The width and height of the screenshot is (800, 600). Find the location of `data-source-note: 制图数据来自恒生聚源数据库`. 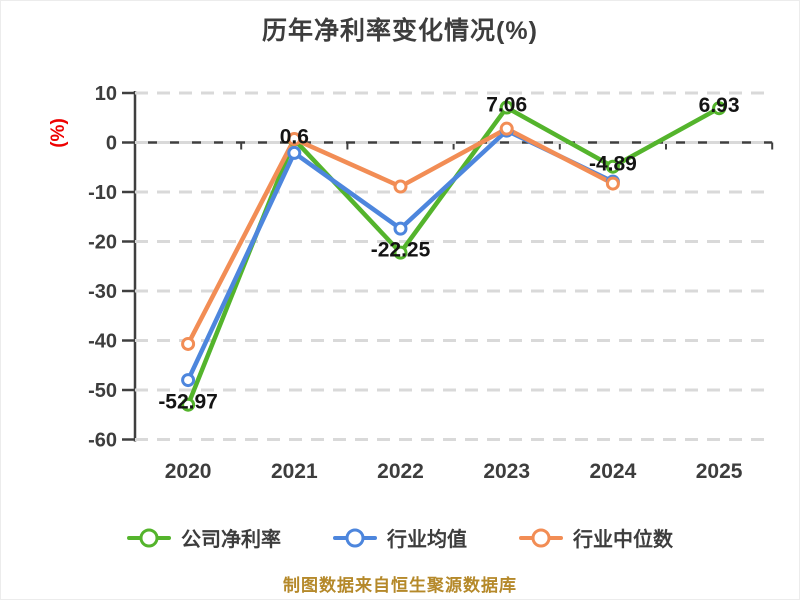

data-source-note: 制图数据来自恒生聚源数据库 is located at coordinates (400, 585).